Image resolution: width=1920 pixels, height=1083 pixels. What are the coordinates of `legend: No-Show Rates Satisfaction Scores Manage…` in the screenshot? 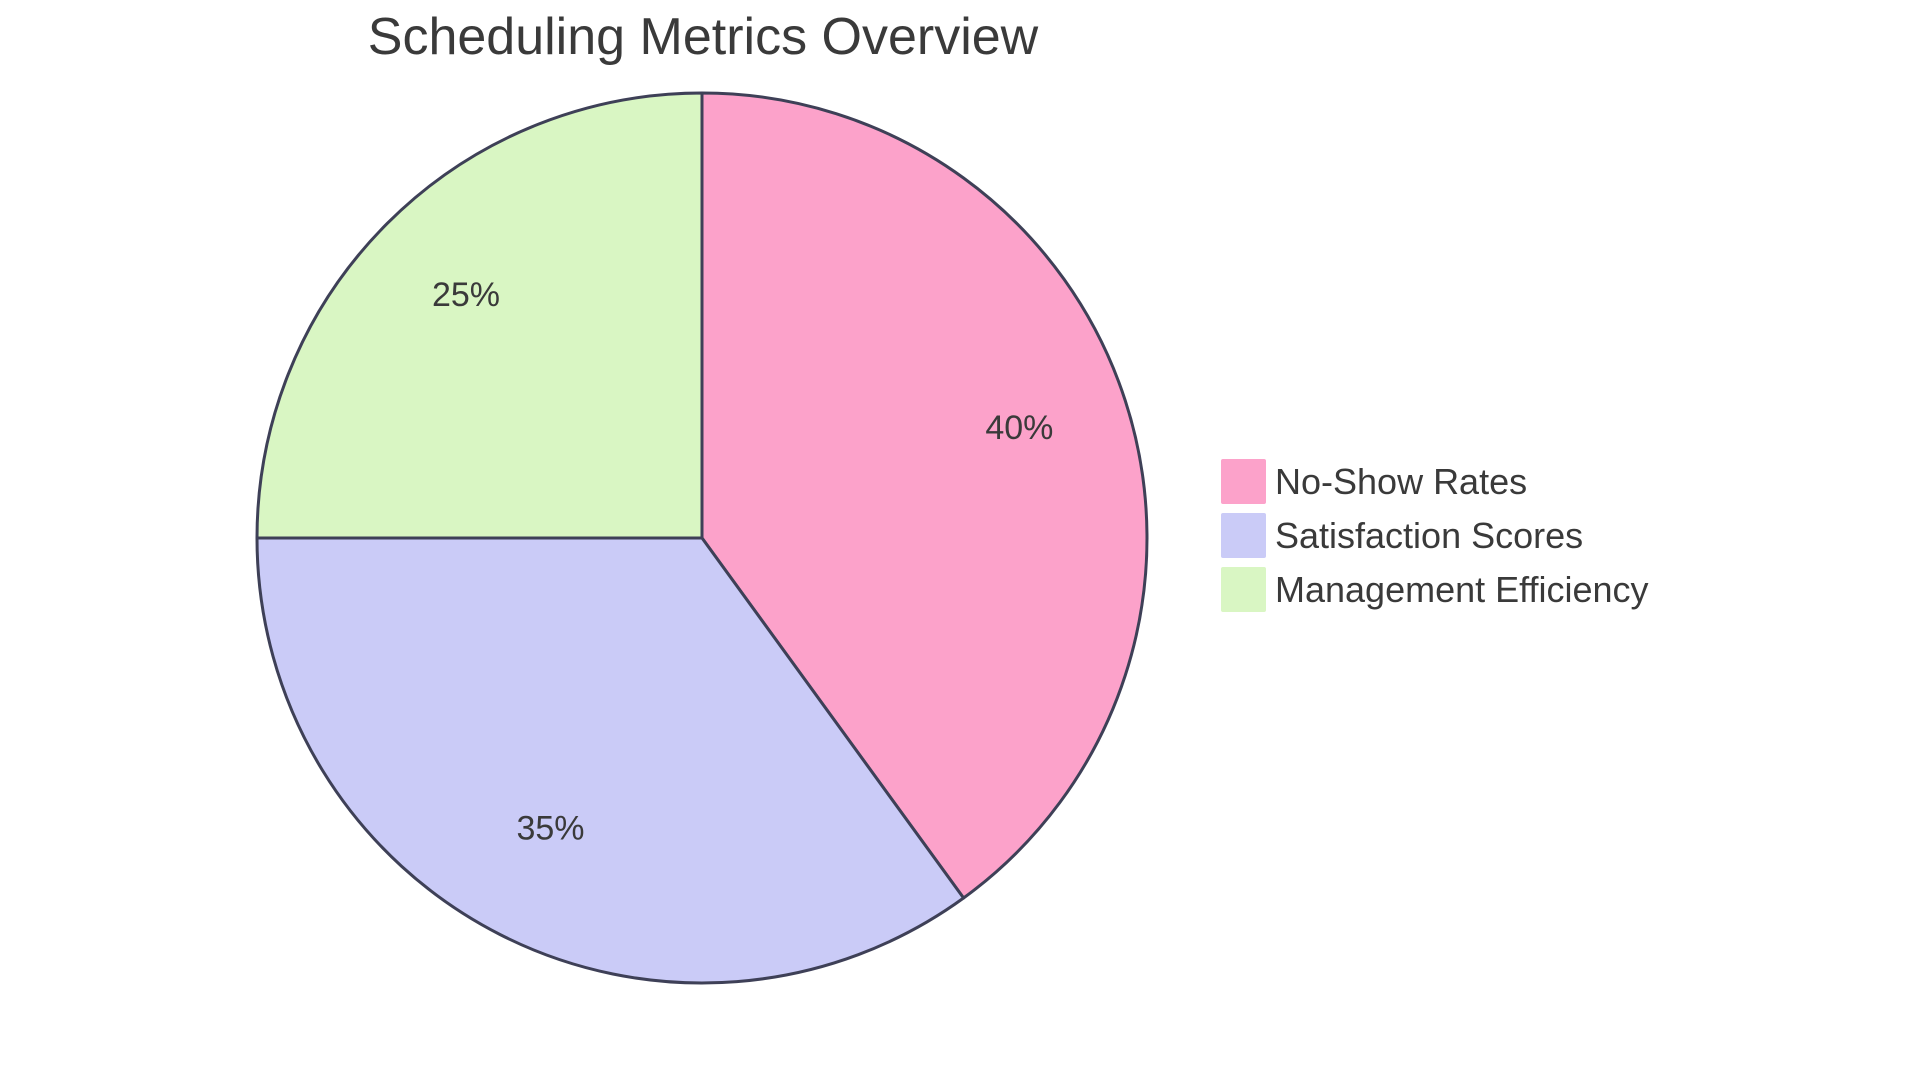 It's located at (1435, 535).